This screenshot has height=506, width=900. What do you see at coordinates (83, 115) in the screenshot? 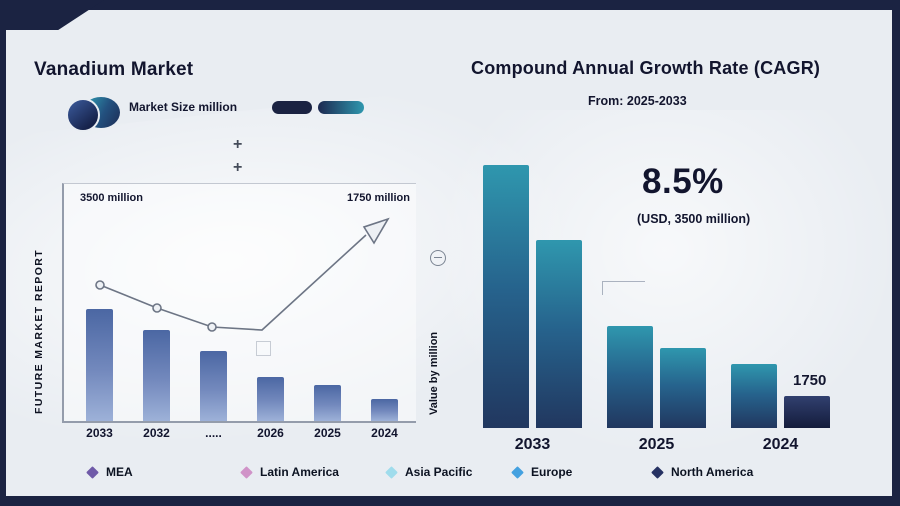
I see `market-size-icon-front` at bounding box center [83, 115].